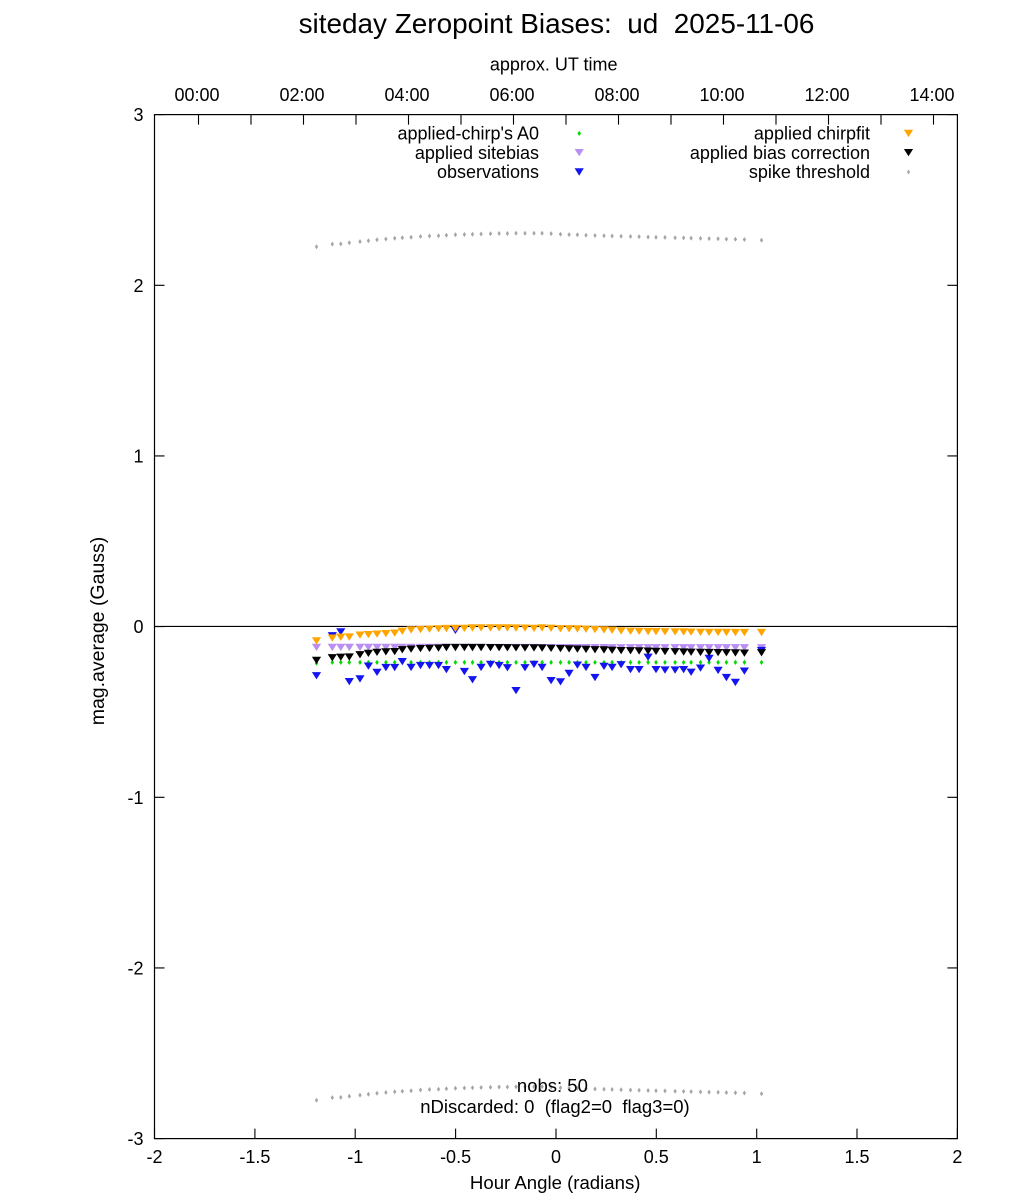 This screenshot has width=1024, height=1200. Describe the element at coordinates (931, 95) in the screenshot. I see `svg-text: 14:00` at that location.